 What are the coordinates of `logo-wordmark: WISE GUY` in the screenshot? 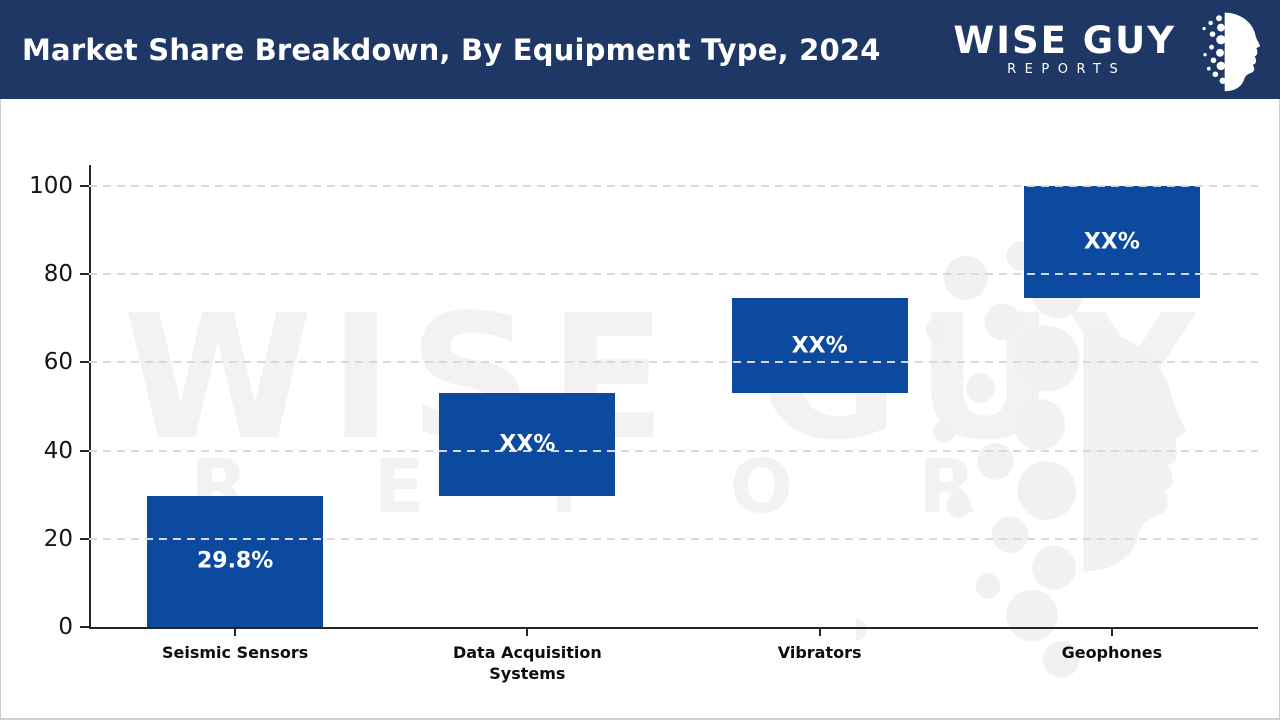 It's located at (1064, 41).